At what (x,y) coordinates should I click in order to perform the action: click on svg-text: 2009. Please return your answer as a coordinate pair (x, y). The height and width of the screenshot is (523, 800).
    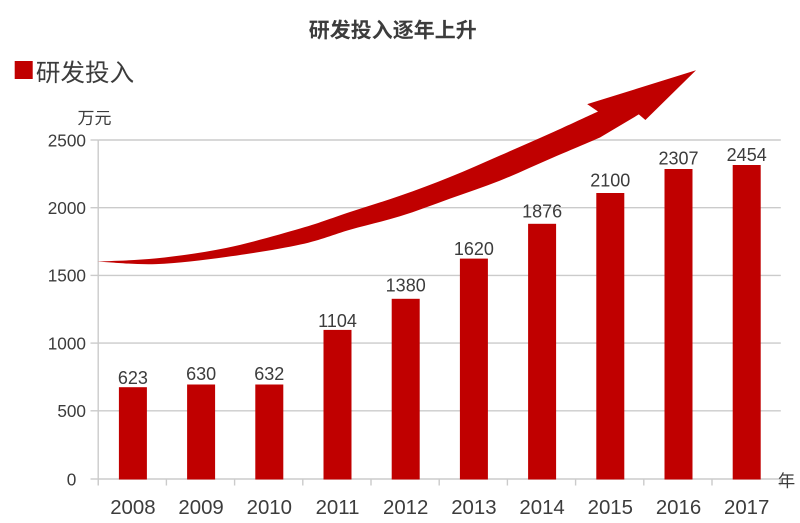
    Looking at the image, I should click on (200, 508).